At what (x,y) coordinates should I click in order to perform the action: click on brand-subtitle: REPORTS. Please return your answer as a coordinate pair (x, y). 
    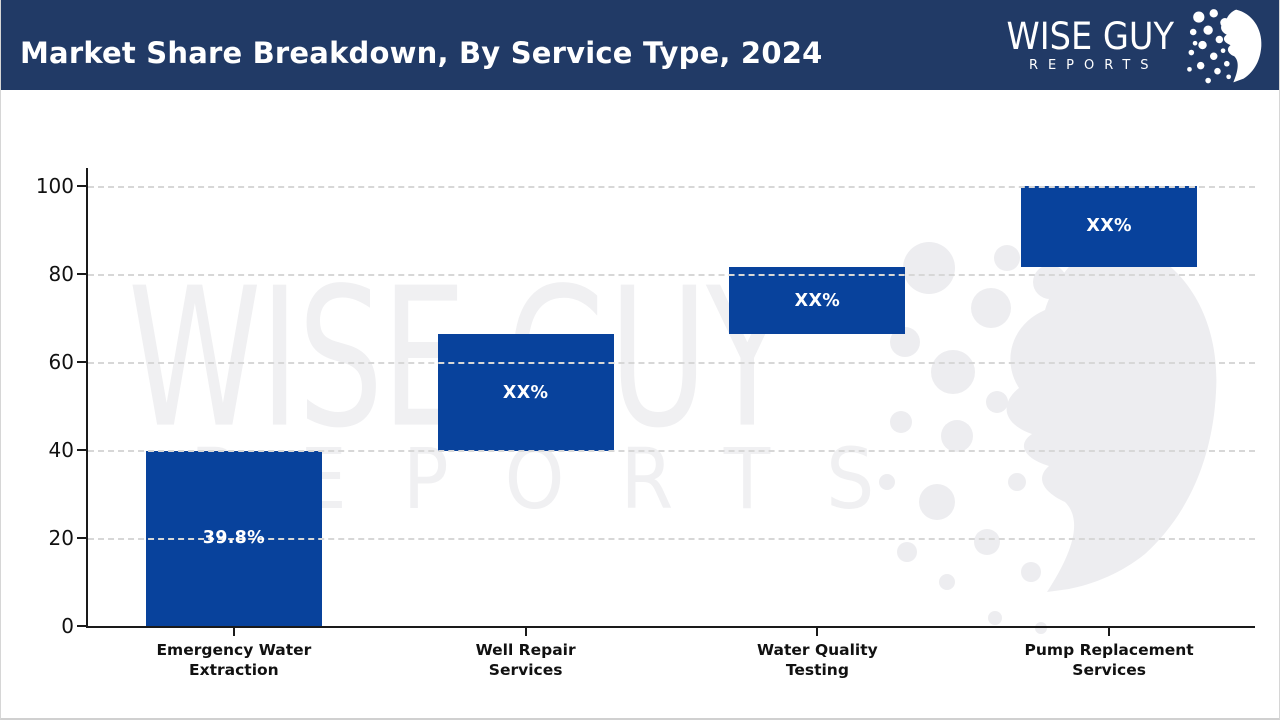
    Looking at the image, I should click on (1093, 65).